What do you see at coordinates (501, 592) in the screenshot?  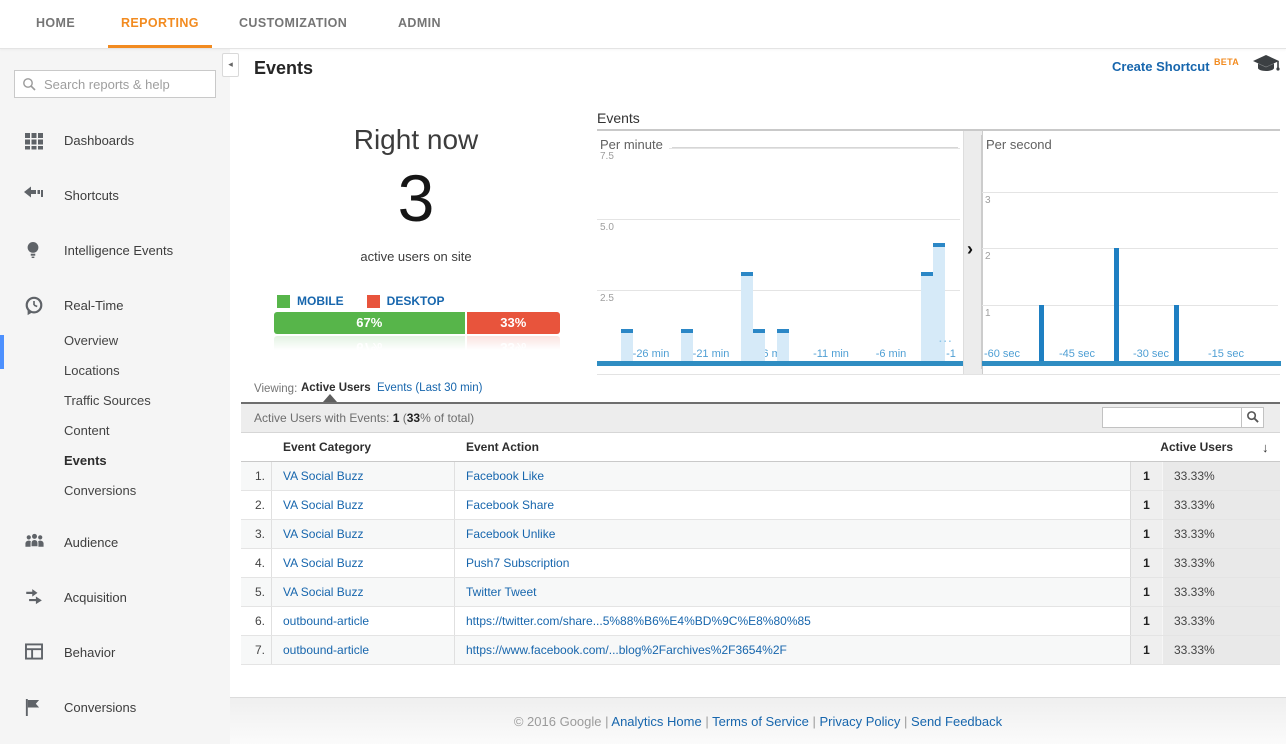 I see `event-action-link: Twitter Tweet` at bounding box center [501, 592].